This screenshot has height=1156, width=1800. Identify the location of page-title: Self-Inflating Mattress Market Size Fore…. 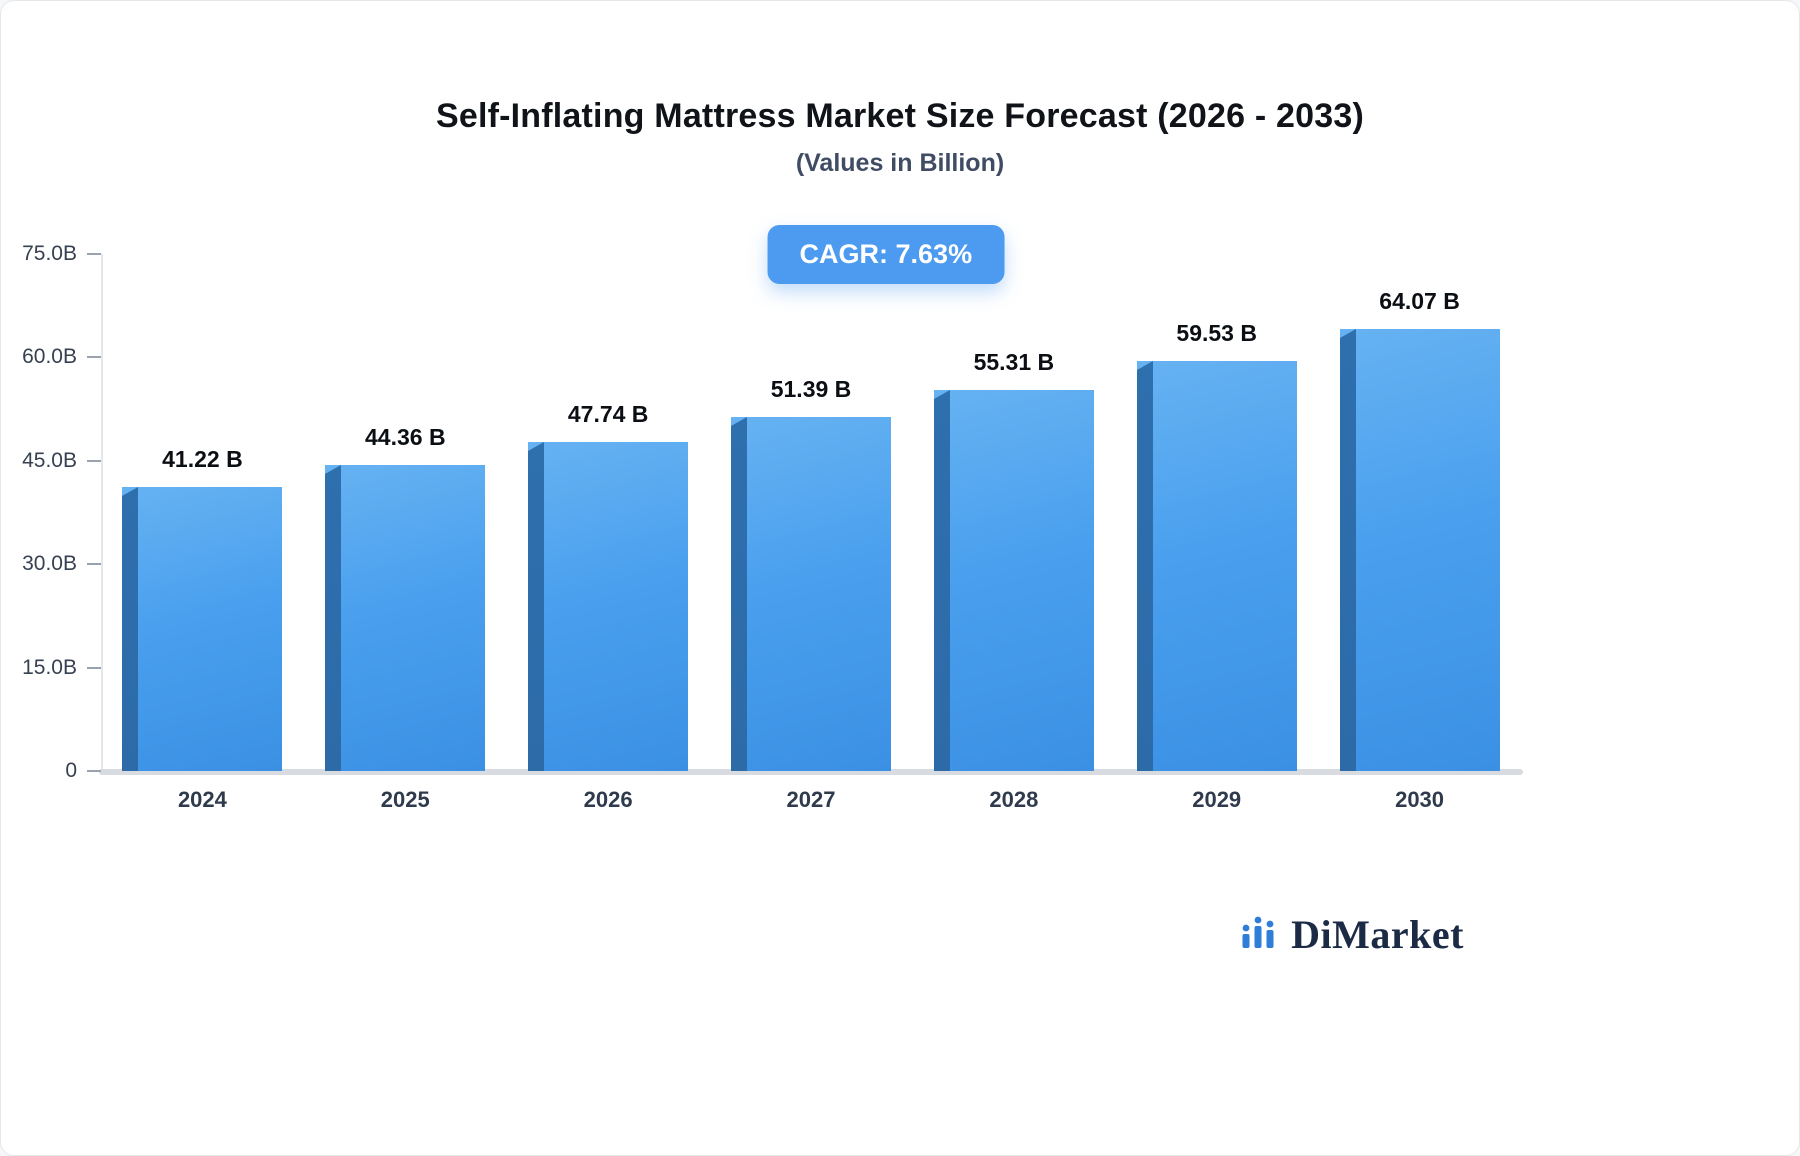
(900, 116).